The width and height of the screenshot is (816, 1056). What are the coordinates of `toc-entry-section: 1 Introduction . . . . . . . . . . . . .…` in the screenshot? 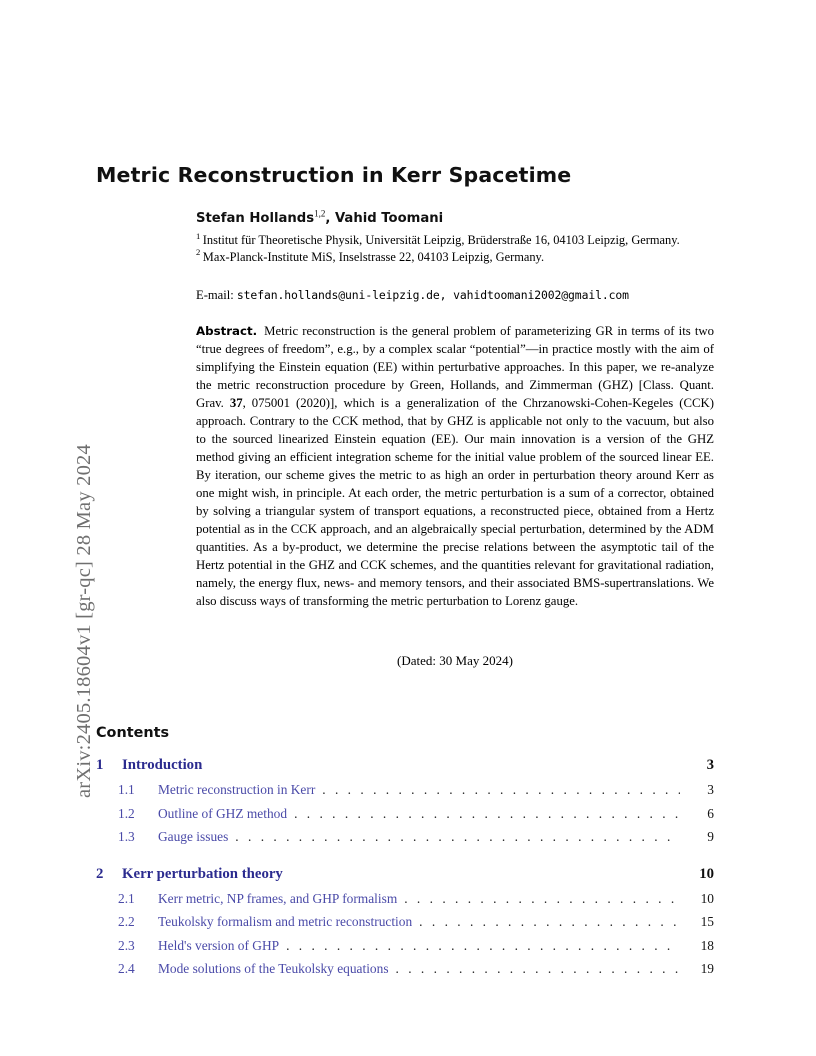 It's located at (405, 769).